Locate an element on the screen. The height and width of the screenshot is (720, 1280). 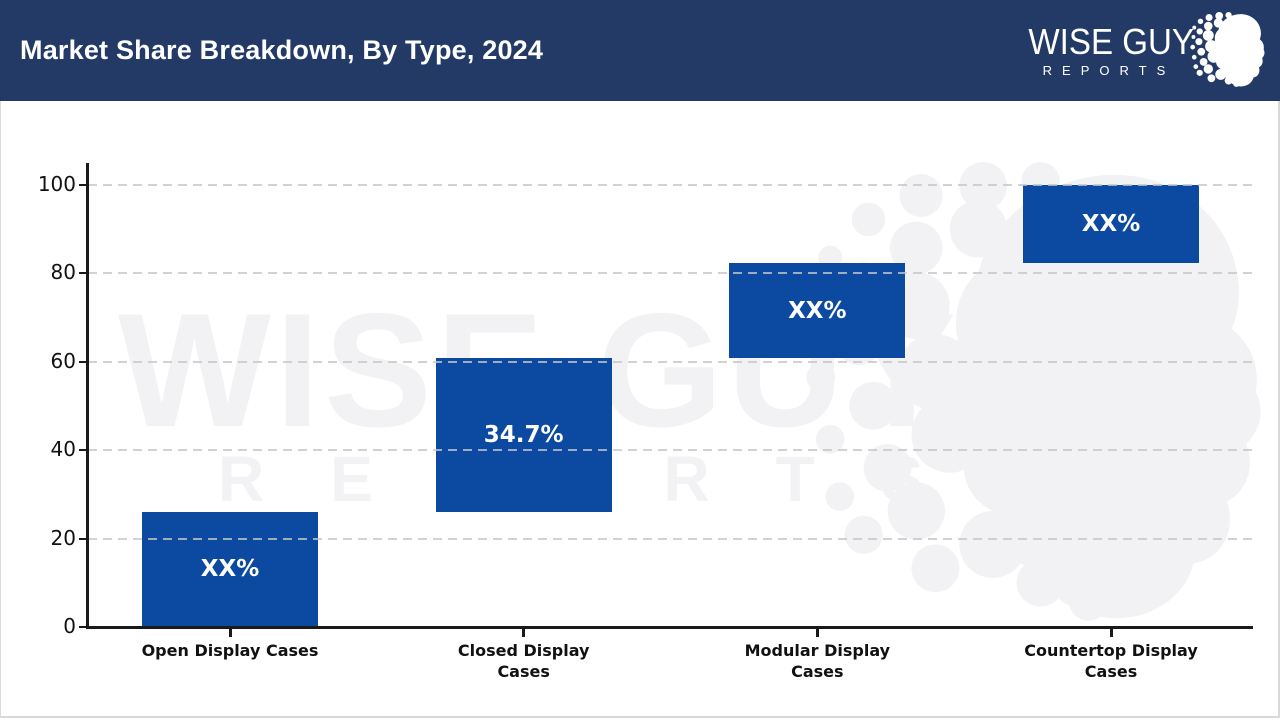
y-axis-line is located at coordinates (87, 396).